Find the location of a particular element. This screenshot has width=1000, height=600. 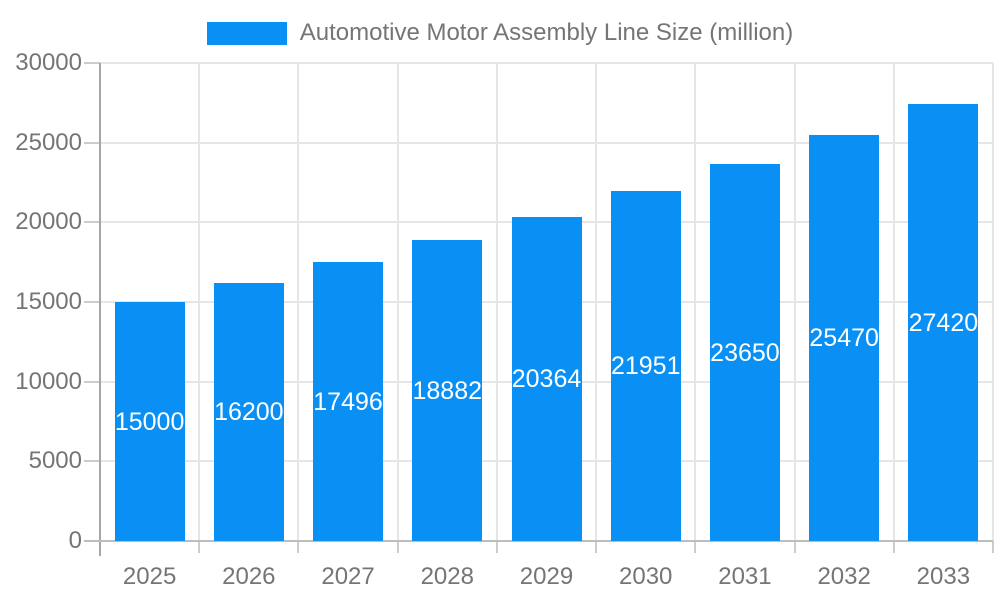

bar-value-label: 17496 is located at coordinates (348, 401).